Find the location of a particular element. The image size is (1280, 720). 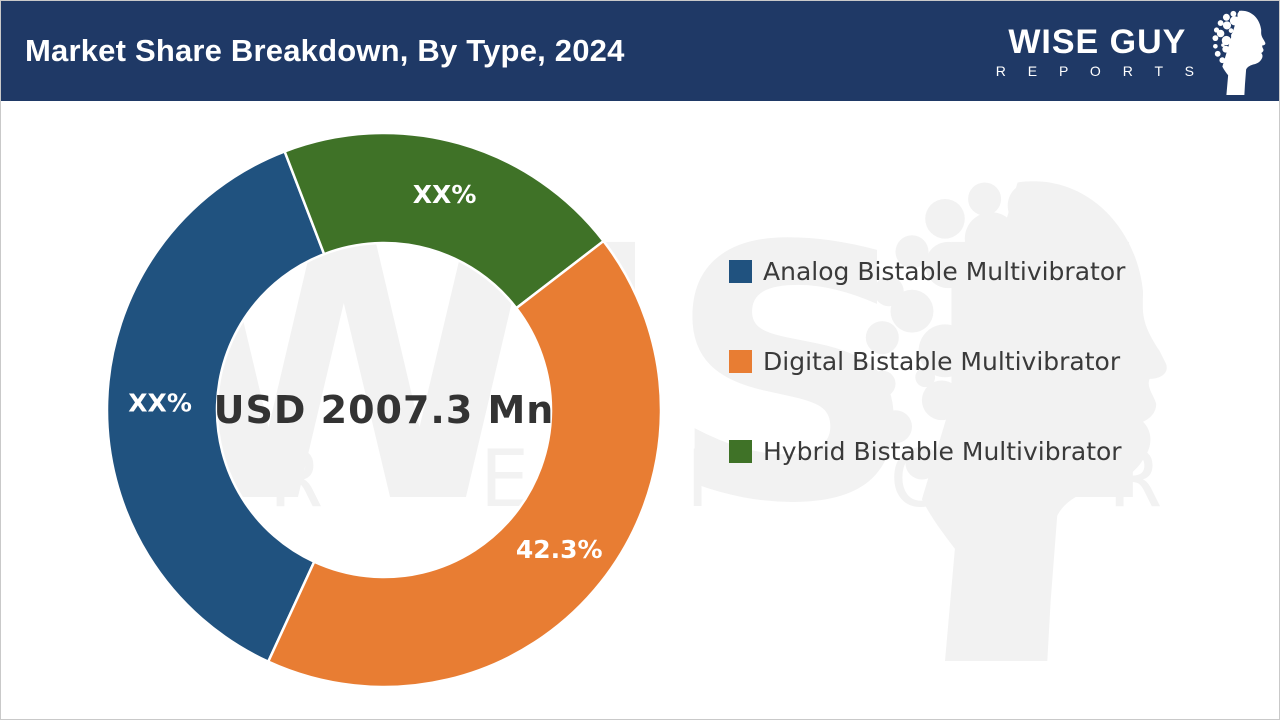

segment-value-label: 42.3% is located at coordinates (559, 549).